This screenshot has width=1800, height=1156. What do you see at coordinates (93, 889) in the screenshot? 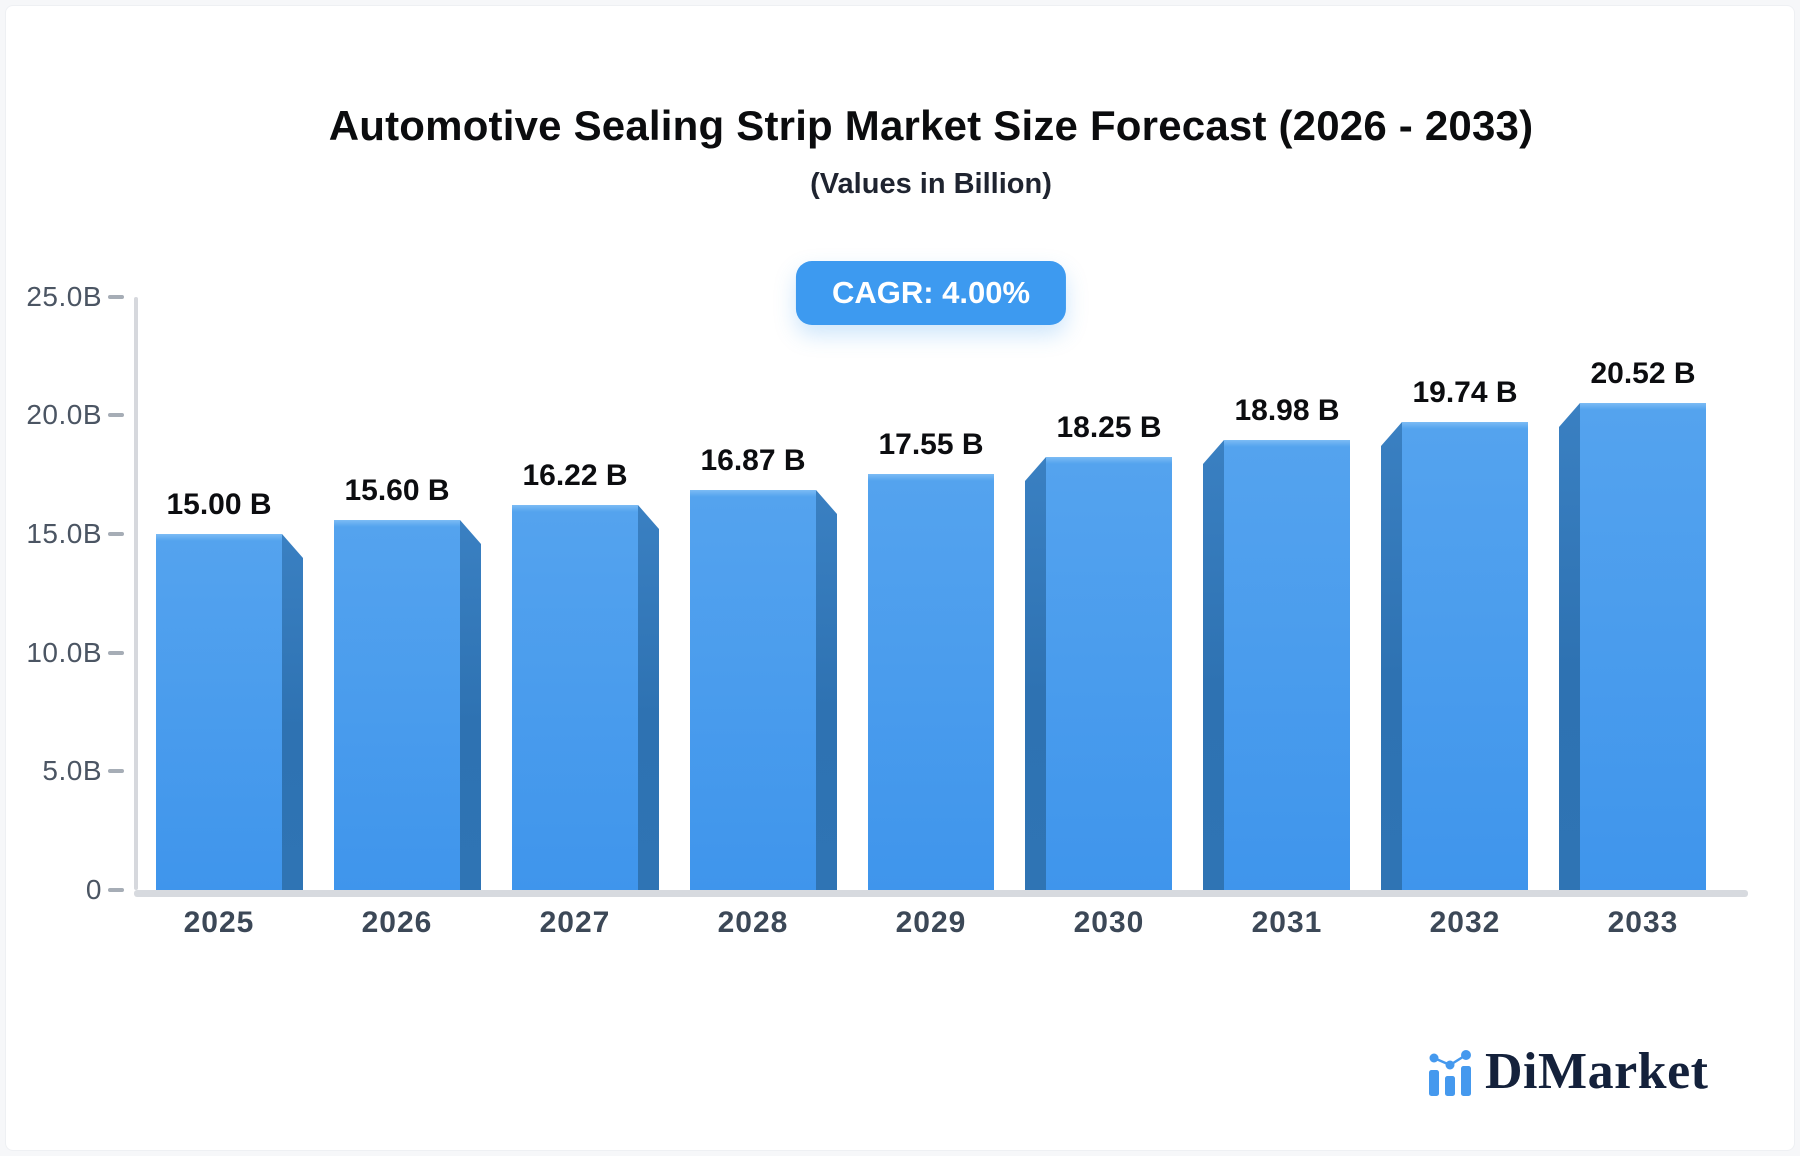
I see `y-axis-tick-label: 0` at bounding box center [93, 889].